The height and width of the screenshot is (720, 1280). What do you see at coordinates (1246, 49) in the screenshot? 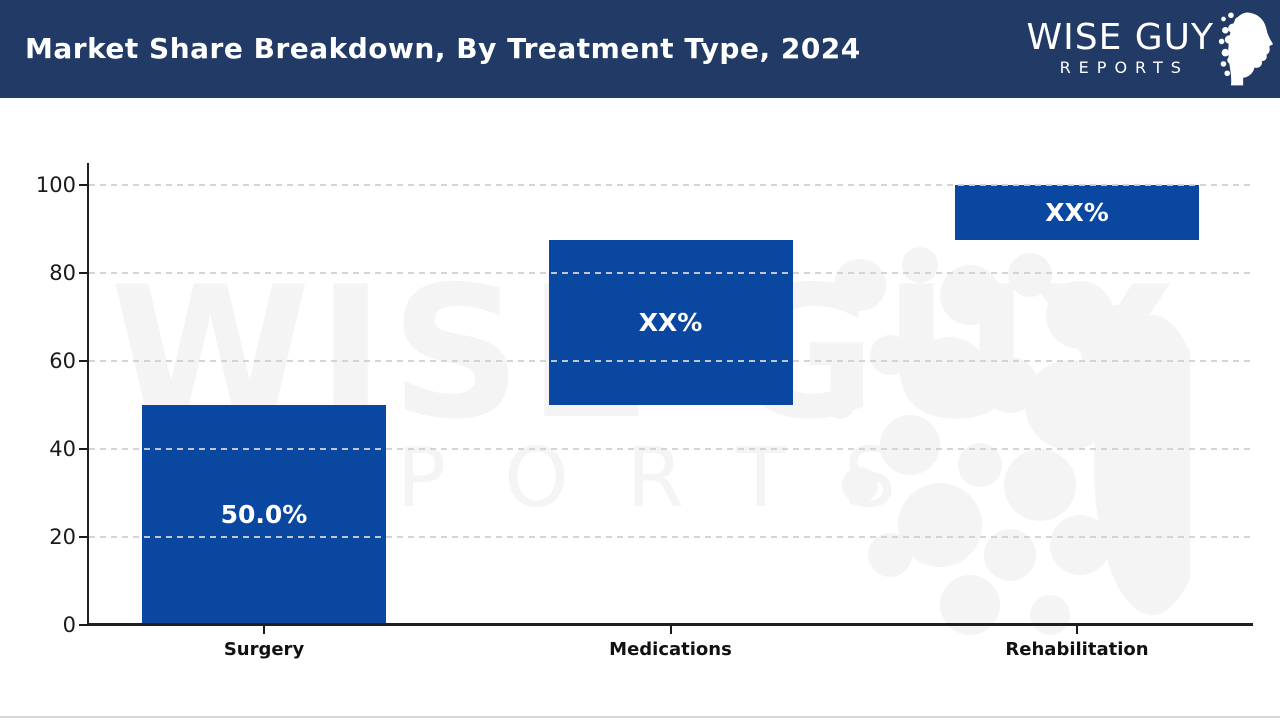
I see `brand-head-icon` at bounding box center [1246, 49].